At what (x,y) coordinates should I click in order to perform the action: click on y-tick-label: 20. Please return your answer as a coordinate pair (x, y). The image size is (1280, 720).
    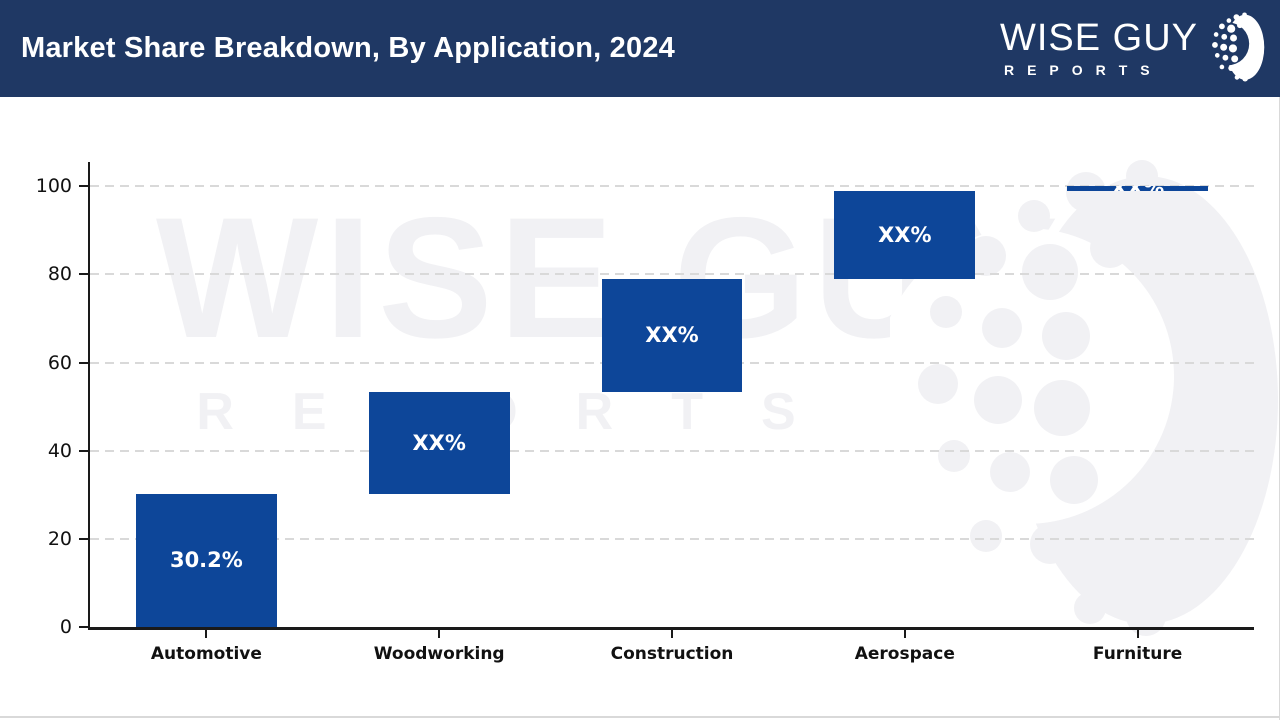
    Looking at the image, I should click on (59, 538).